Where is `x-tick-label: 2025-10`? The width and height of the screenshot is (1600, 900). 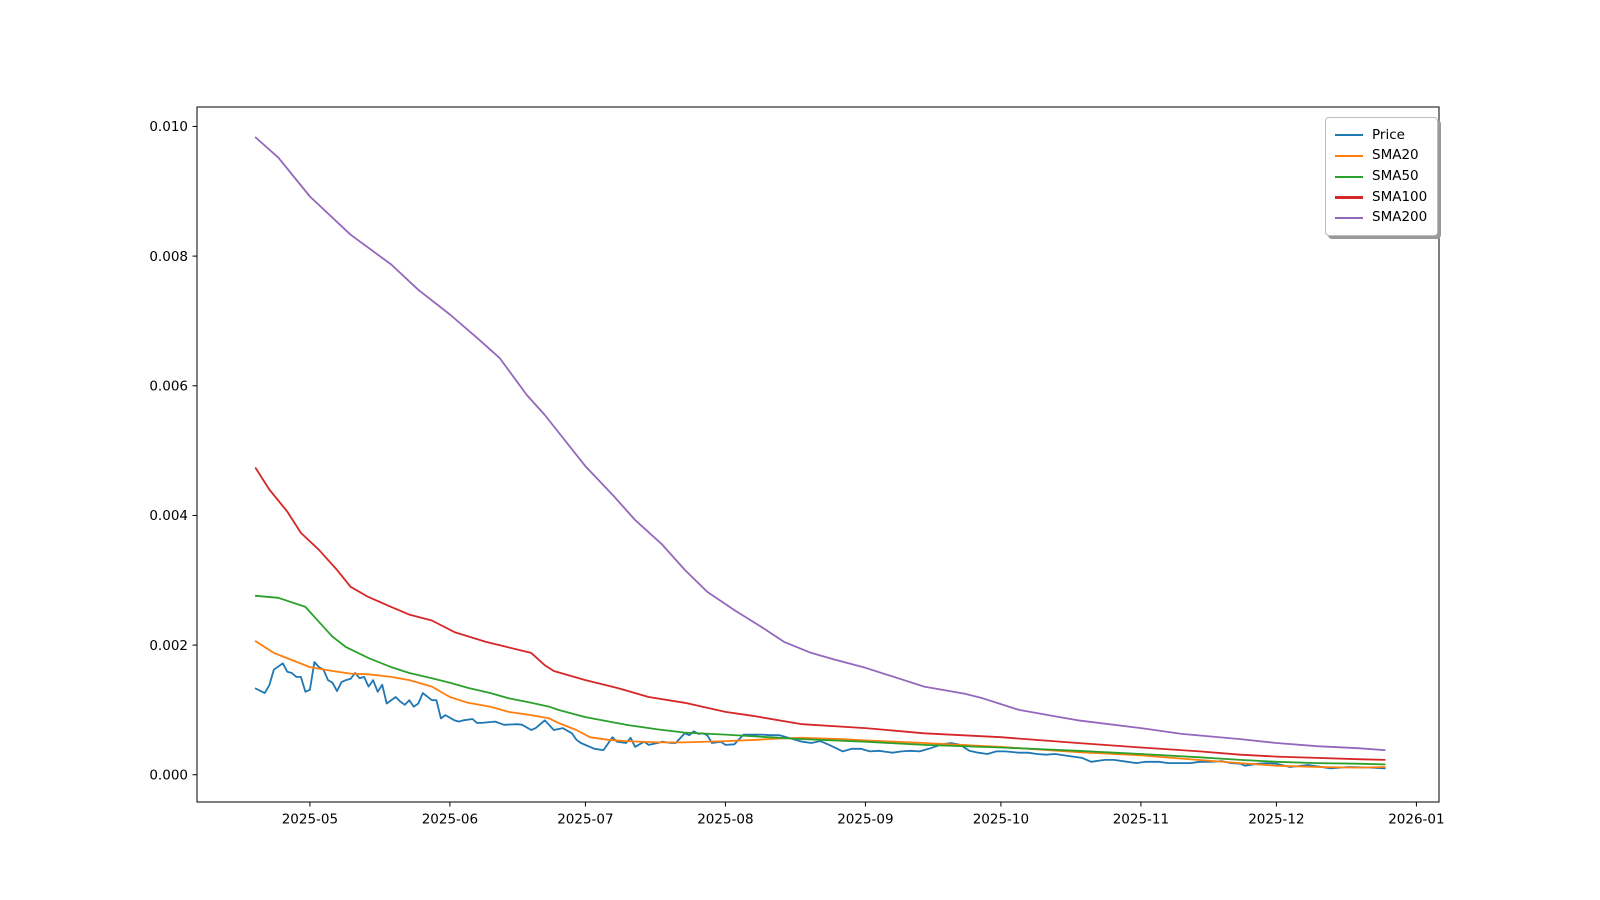 x-tick-label: 2025-10 is located at coordinates (1001, 820).